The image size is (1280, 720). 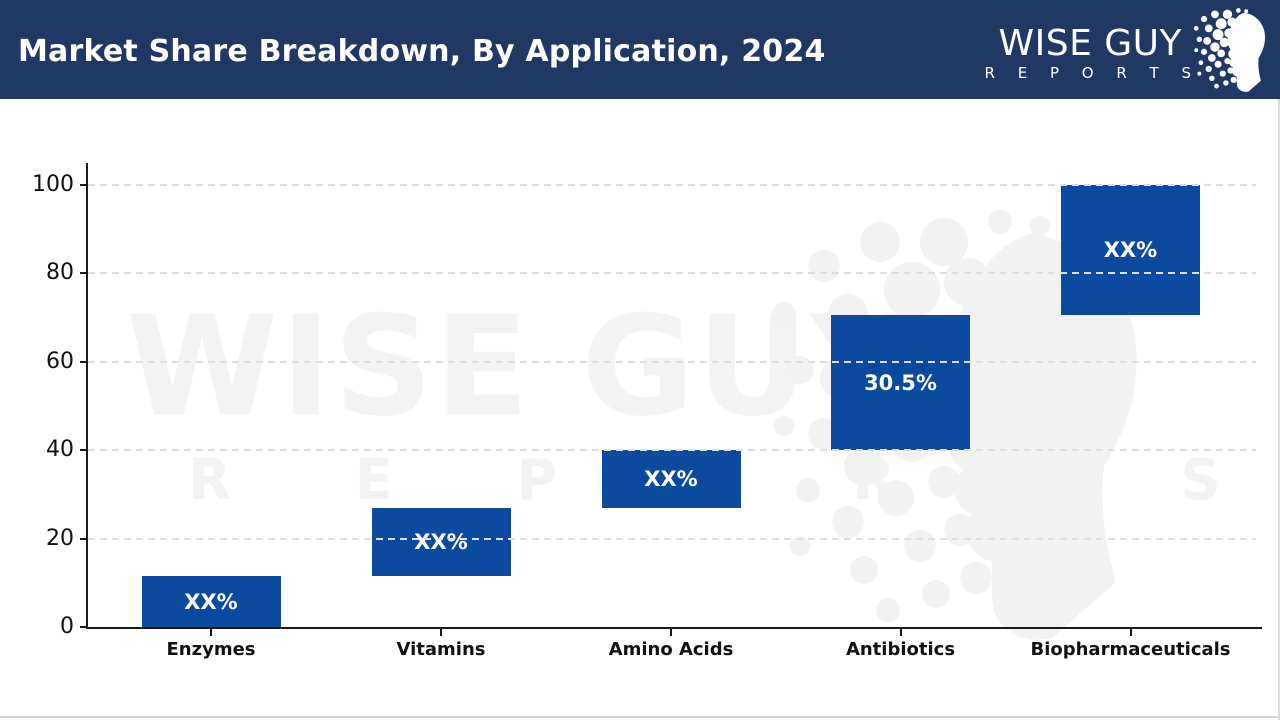 I want to click on x-axis-category-label: Biopharmaceuticals, so click(x=1130, y=649).